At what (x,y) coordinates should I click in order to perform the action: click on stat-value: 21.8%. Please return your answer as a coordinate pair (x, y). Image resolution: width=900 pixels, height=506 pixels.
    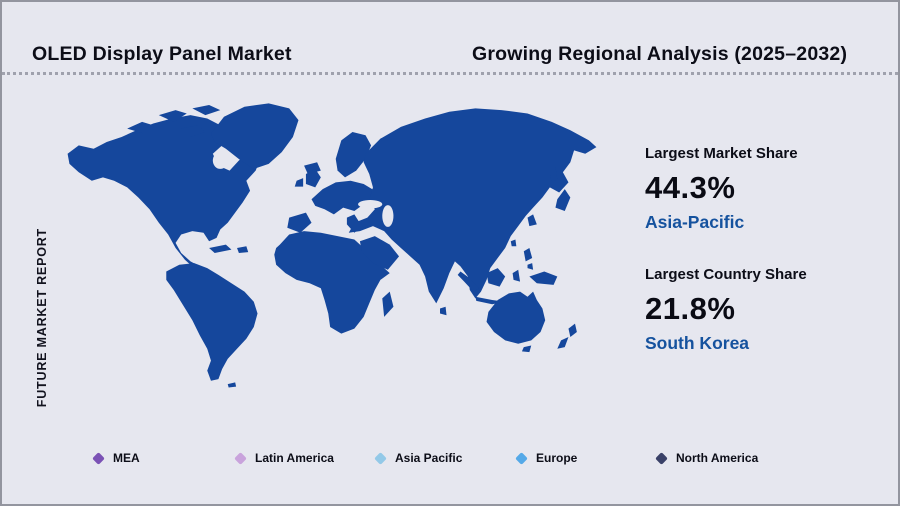
    Looking at the image, I should click on (690, 308).